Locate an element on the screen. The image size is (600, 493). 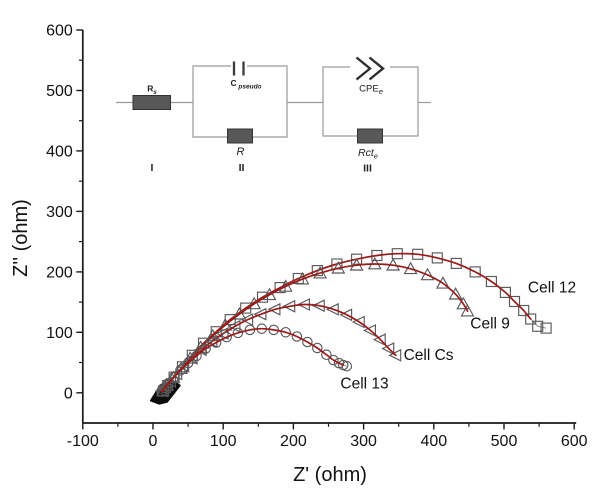
x-tick-label: 600 is located at coordinates (574, 441).